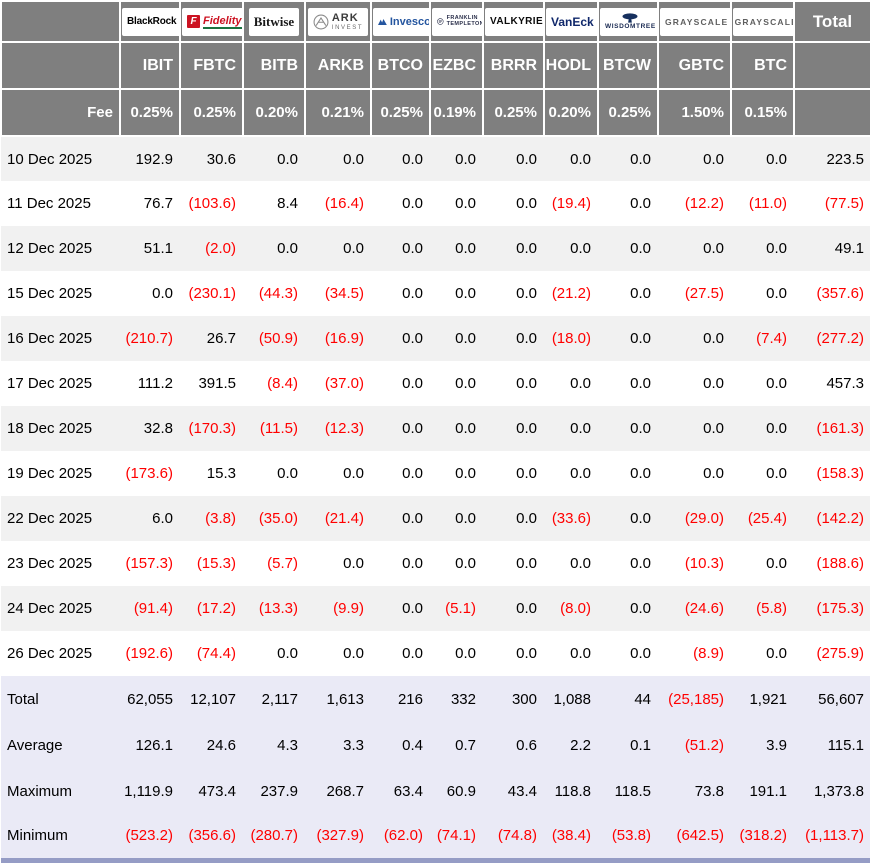  Describe the element at coordinates (526, 745) in the screenshot. I see `value-cell-brrr: 0.6` at that location.